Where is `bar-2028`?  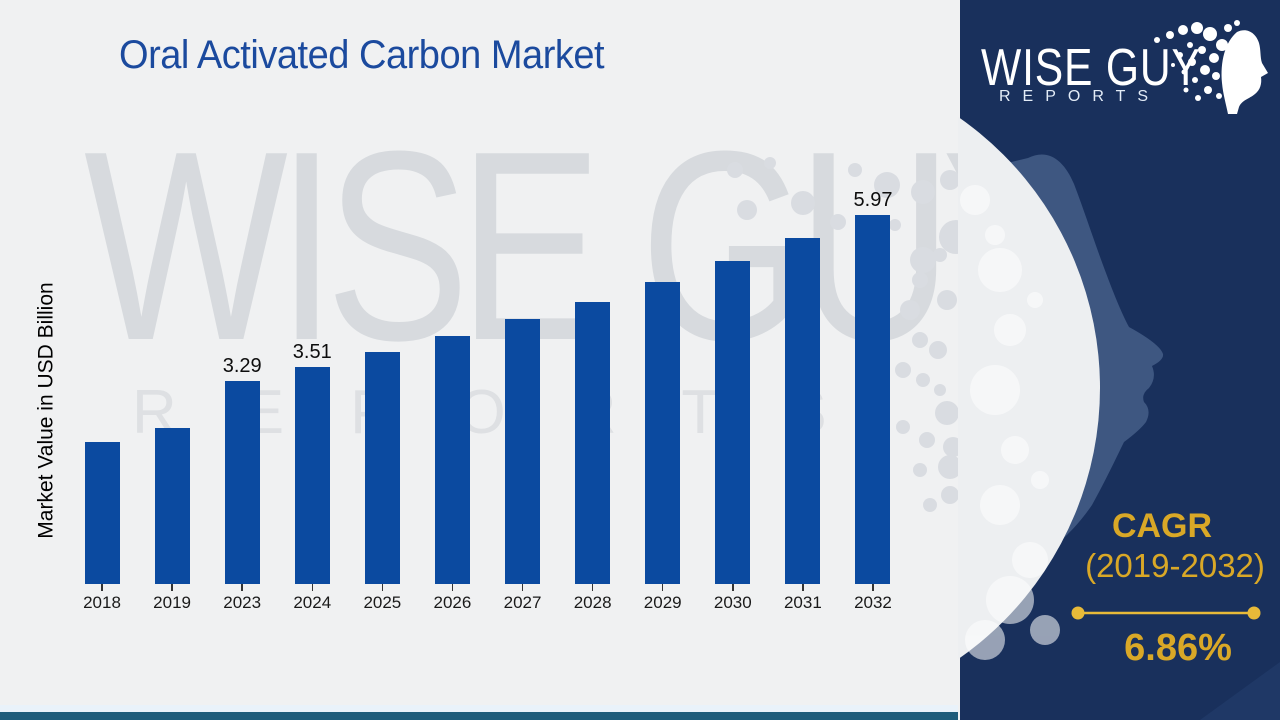 bar-2028 is located at coordinates (593, 443).